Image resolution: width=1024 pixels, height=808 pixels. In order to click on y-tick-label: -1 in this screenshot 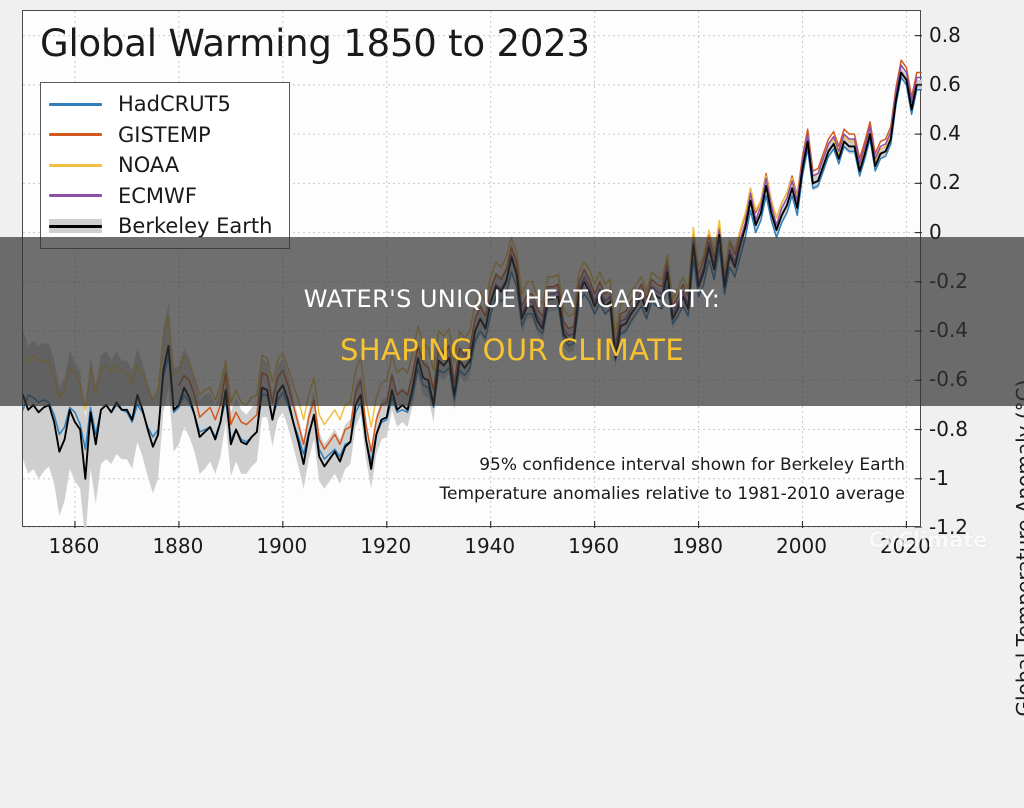, I will do `click(939, 477)`.